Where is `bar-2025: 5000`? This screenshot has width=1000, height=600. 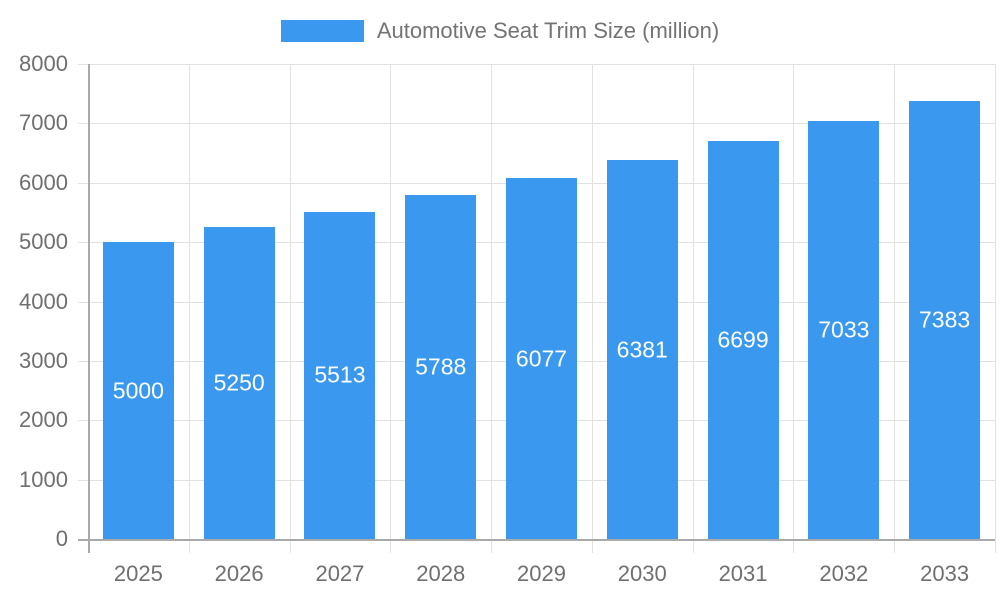
bar-2025: 5000 is located at coordinates (138, 390).